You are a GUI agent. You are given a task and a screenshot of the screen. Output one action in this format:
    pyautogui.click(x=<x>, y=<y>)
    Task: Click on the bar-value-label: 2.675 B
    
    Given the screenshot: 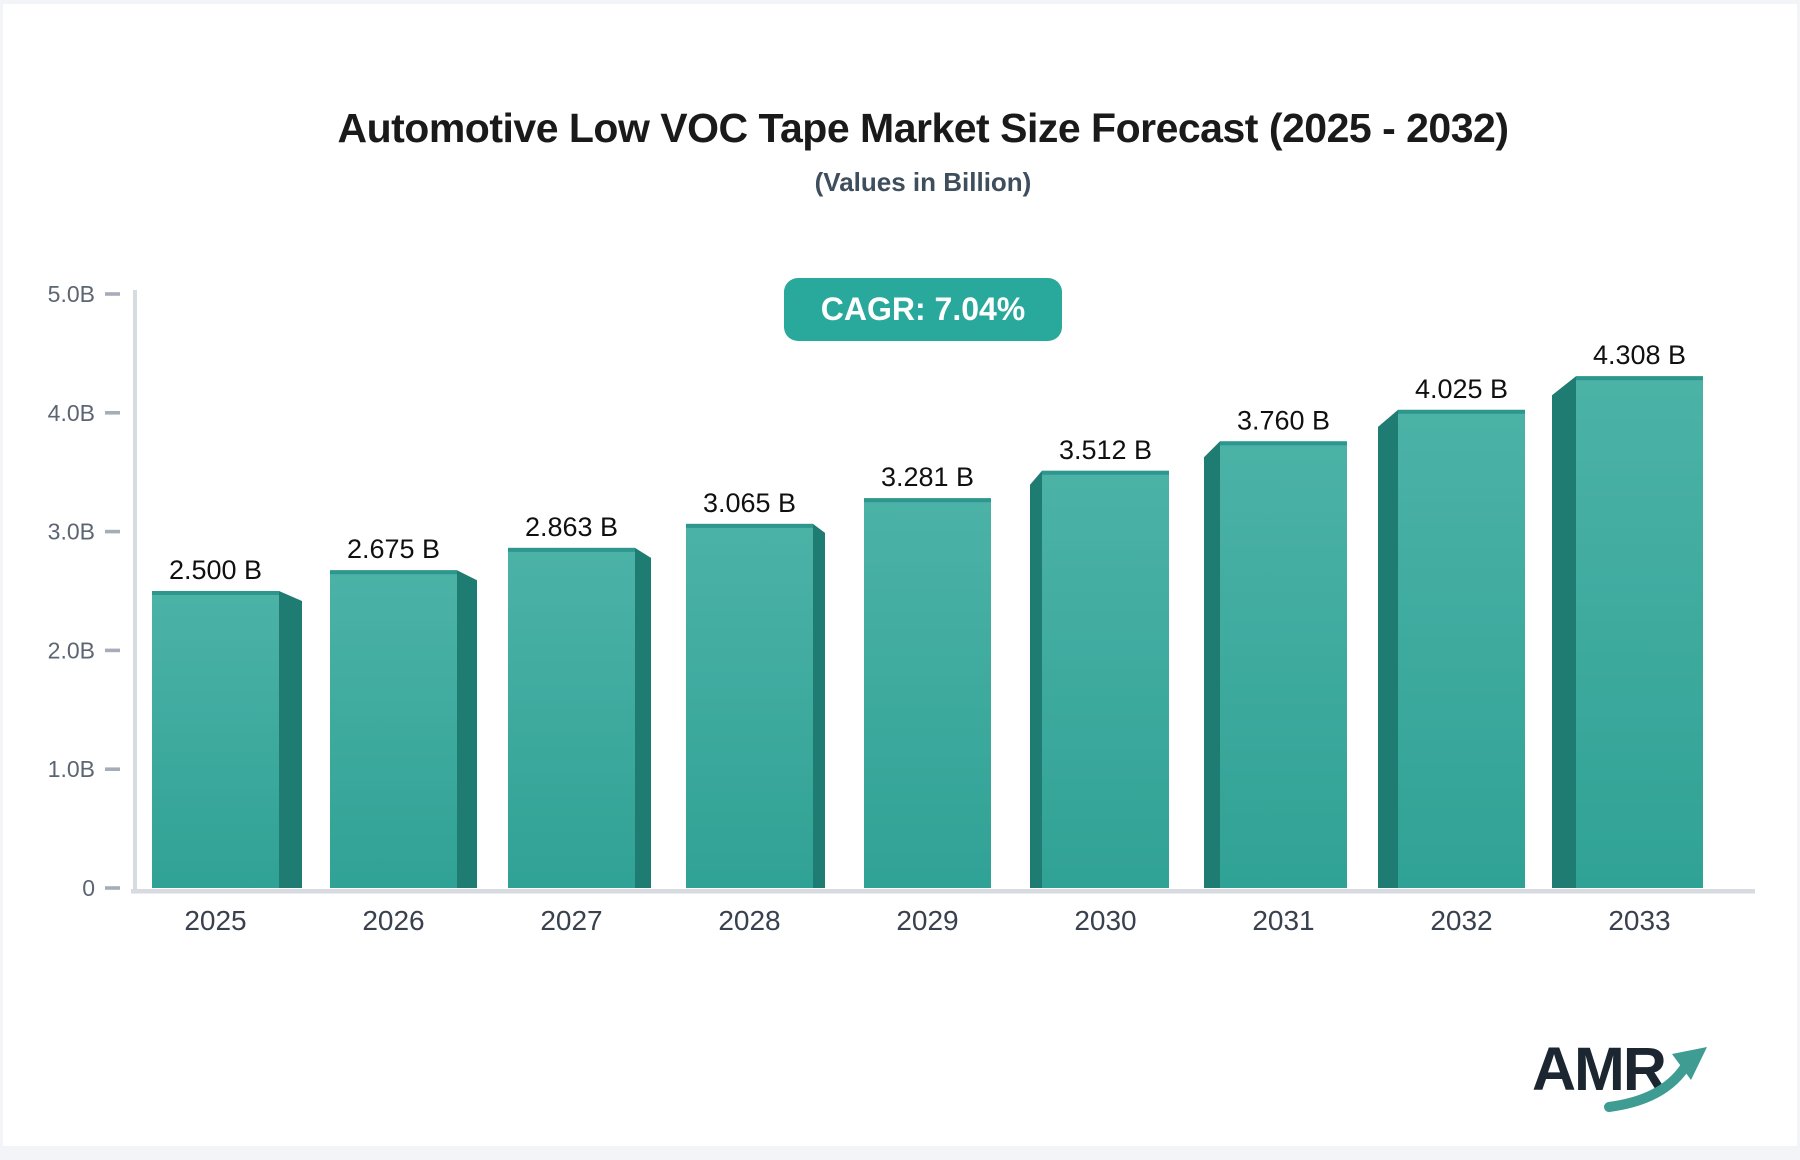 What is the action you would take?
    pyautogui.click(x=393, y=549)
    